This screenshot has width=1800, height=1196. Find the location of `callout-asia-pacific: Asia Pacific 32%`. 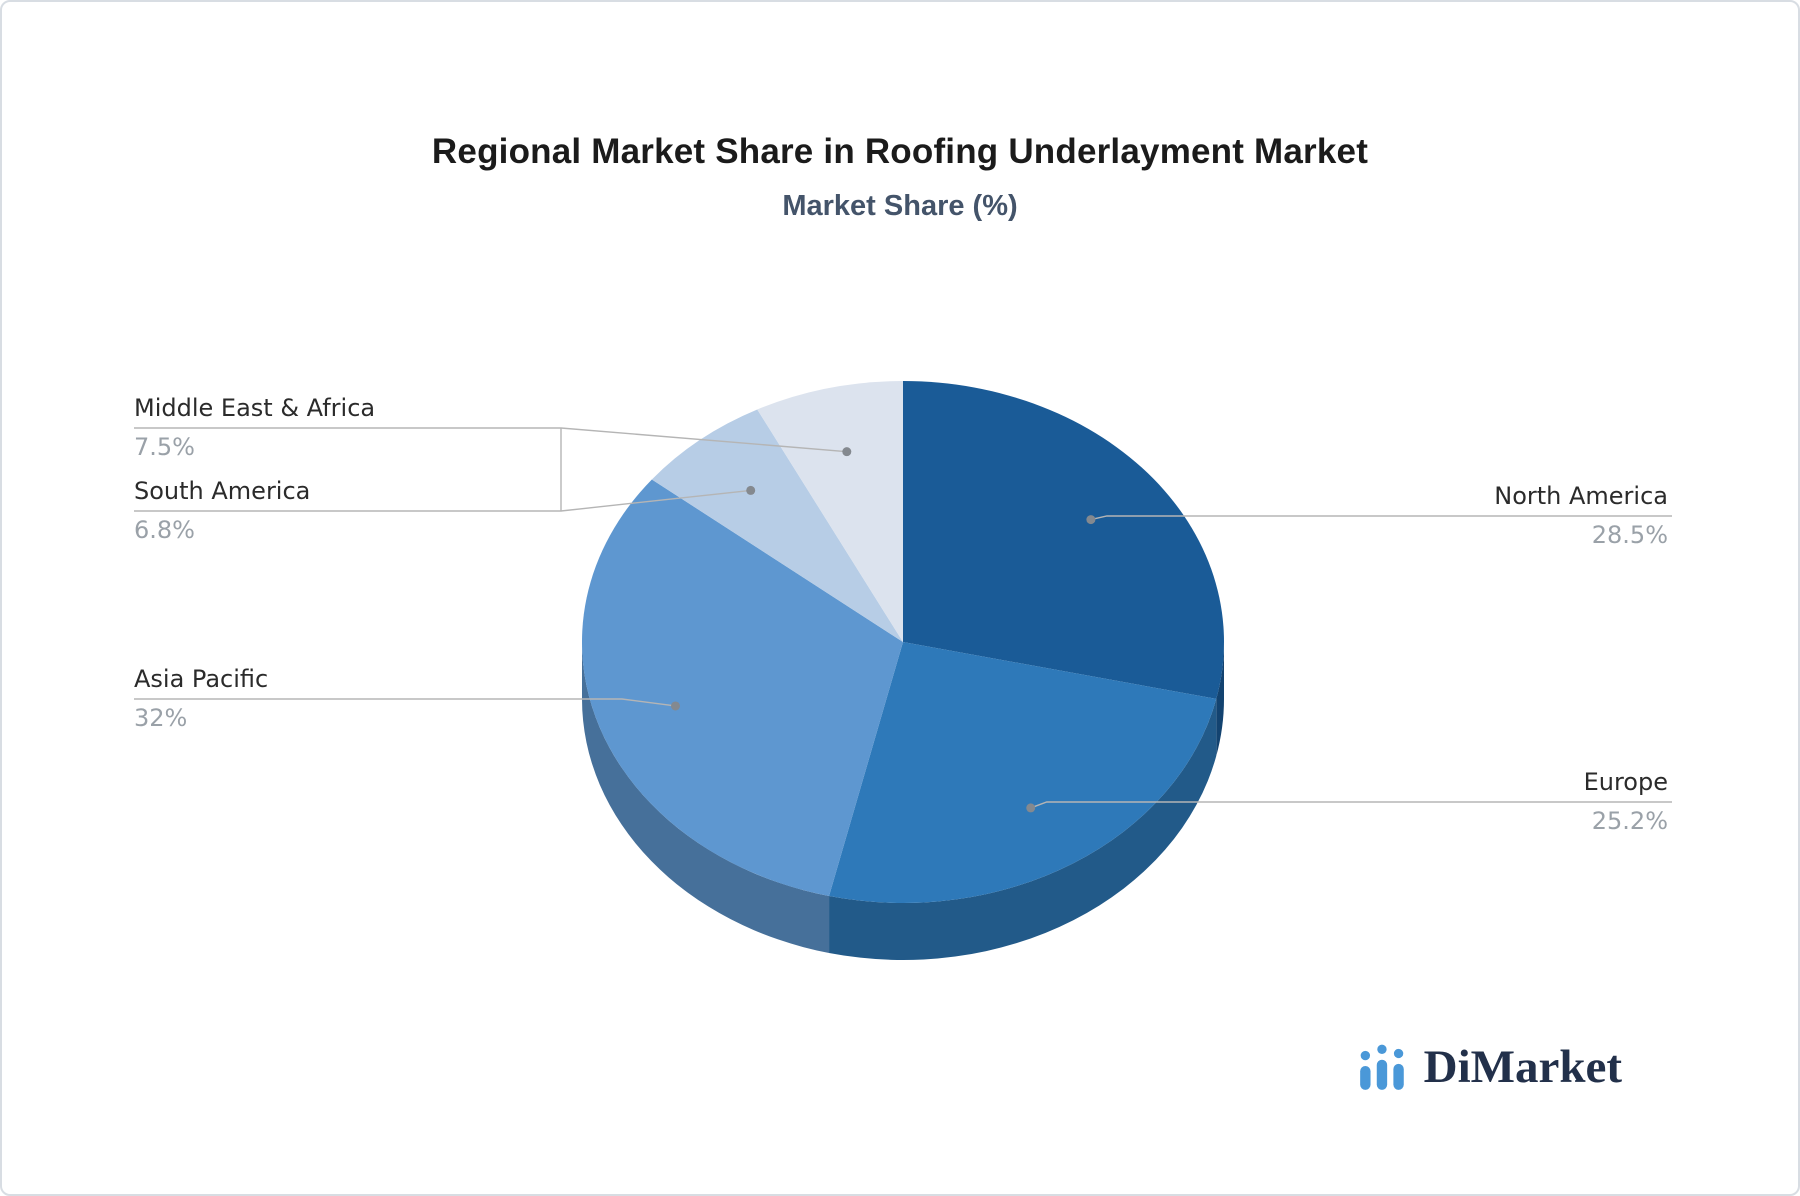

callout-asia-pacific: Asia Pacific 32% is located at coordinates (201, 698).